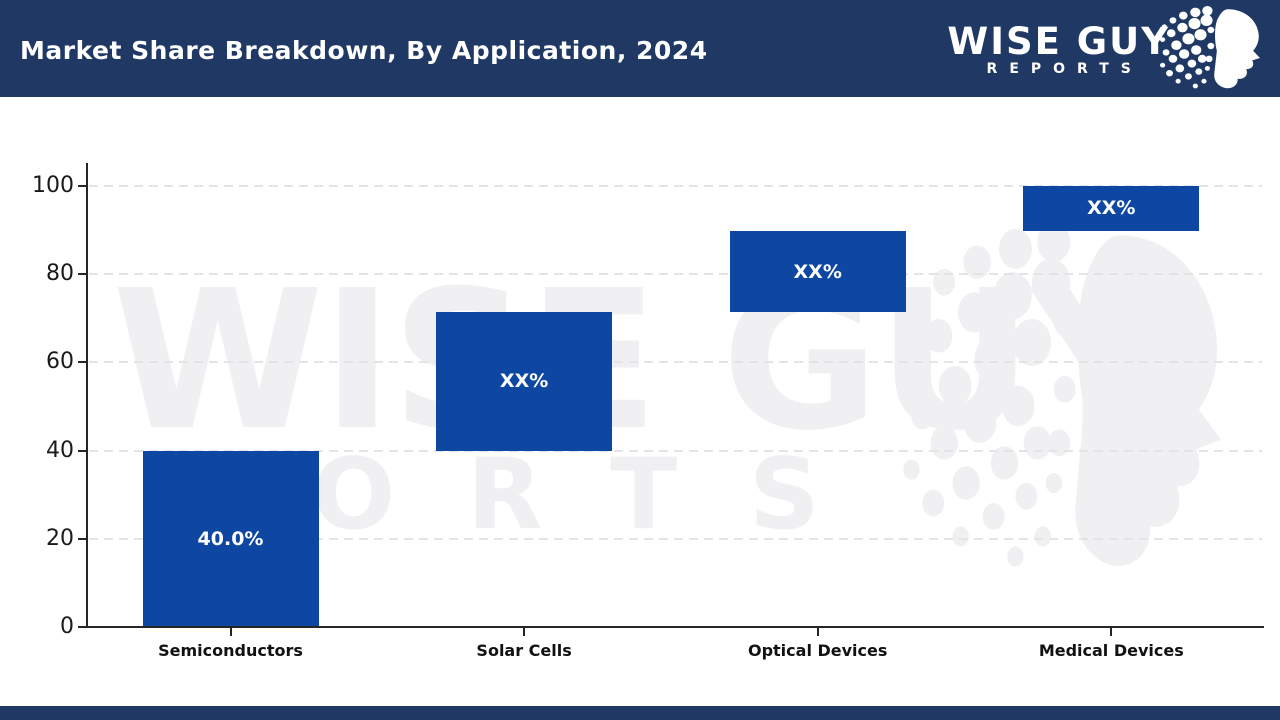 This screenshot has height=720, width=1280. I want to click on logo-wordmark: WISE GUY REPORTS, so click(1058, 48).